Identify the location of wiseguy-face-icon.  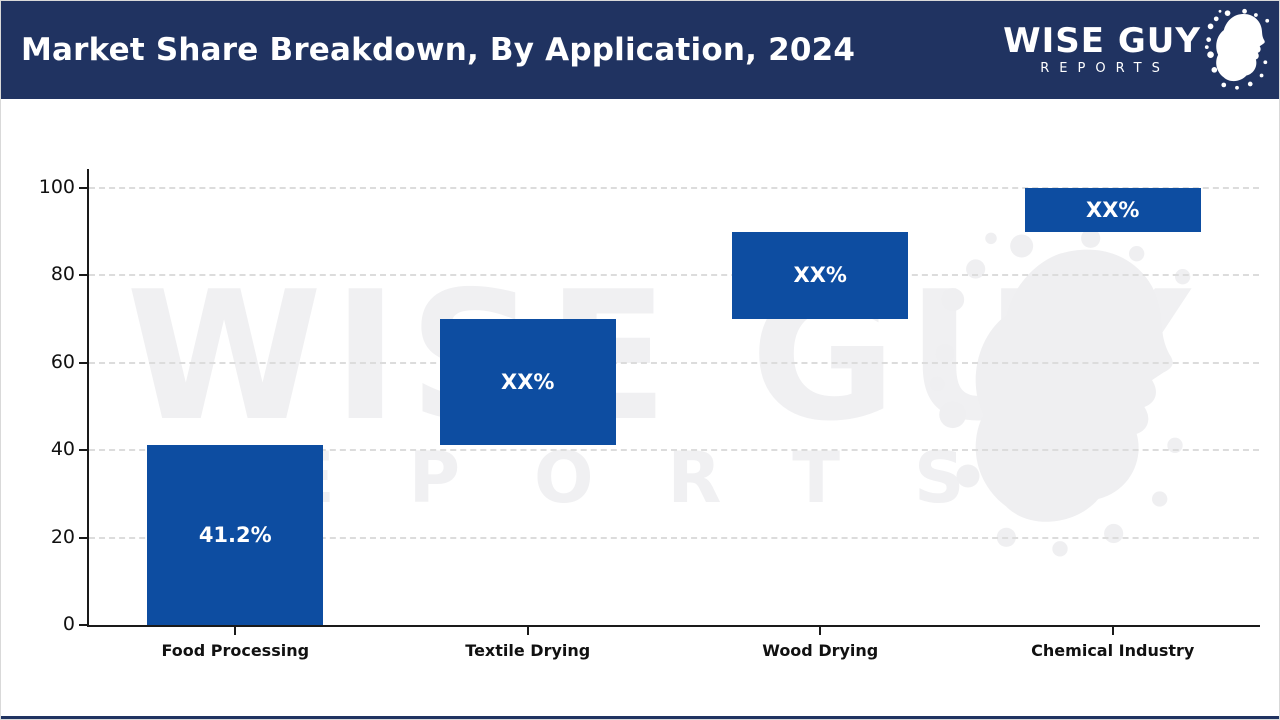
(1237, 50).